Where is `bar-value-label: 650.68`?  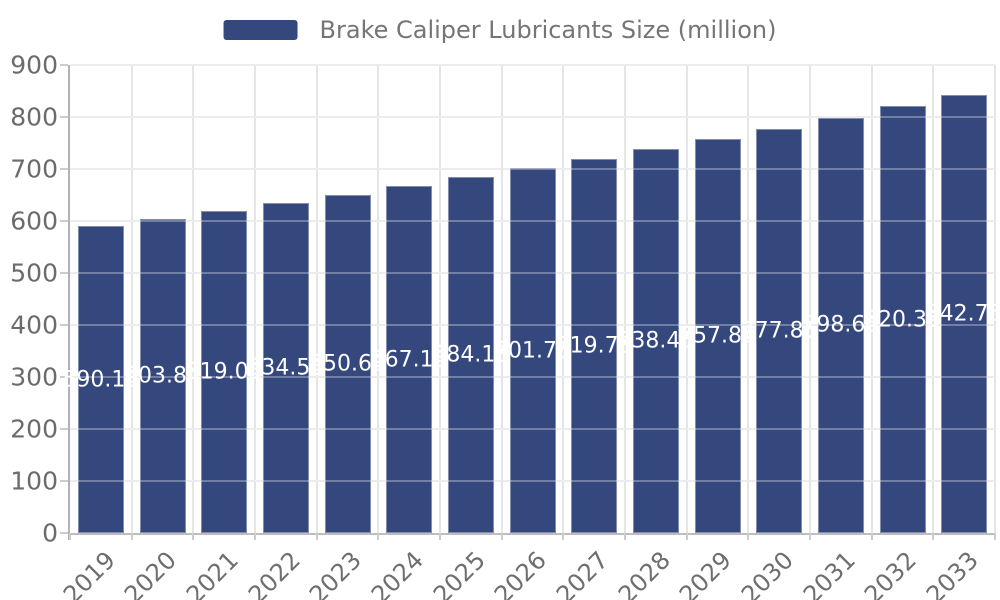
bar-value-label: 650.68 is located at coordinates (347, 364).